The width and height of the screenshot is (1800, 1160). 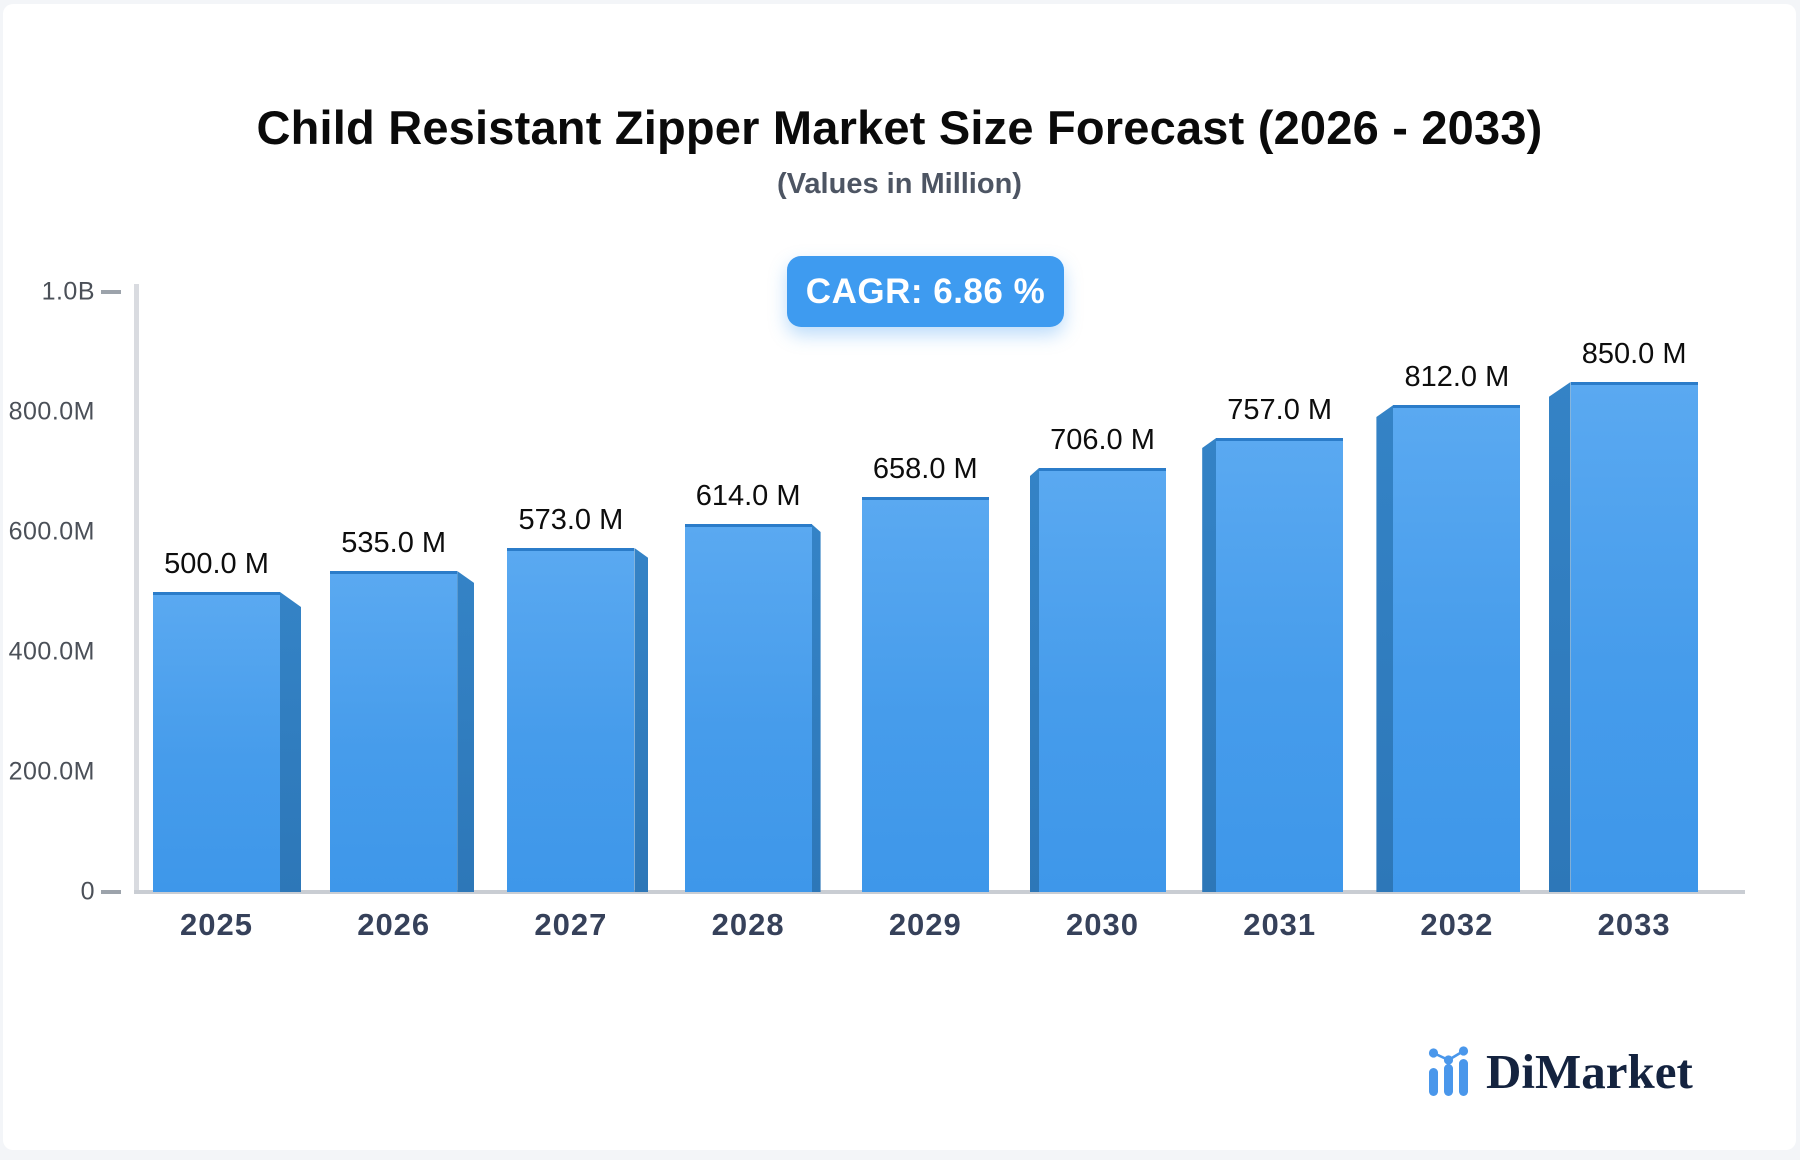 What do you see at coordinates (1457, 924) in the screenshot?
I see `x-tick-label-2032: 2032` at bounding box center [1457, 924].